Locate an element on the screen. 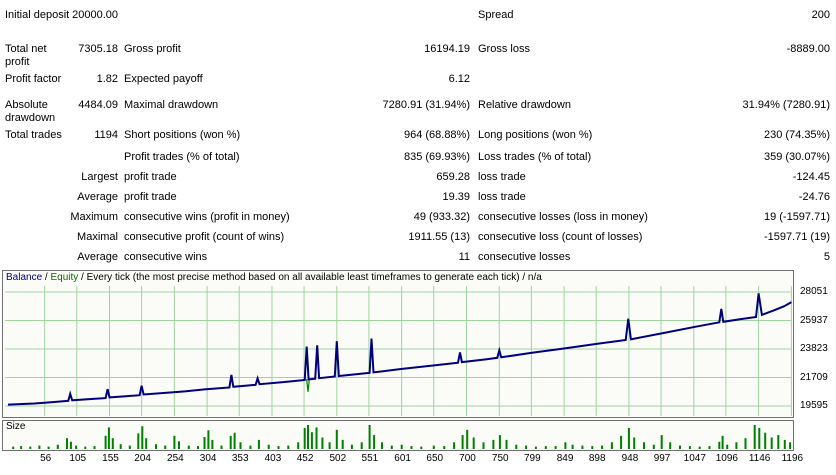 This screenshot has height=475, width=836. table-row: Average profit trade 19.39 loss trade -24.76 is located at coordinates (418, 198).